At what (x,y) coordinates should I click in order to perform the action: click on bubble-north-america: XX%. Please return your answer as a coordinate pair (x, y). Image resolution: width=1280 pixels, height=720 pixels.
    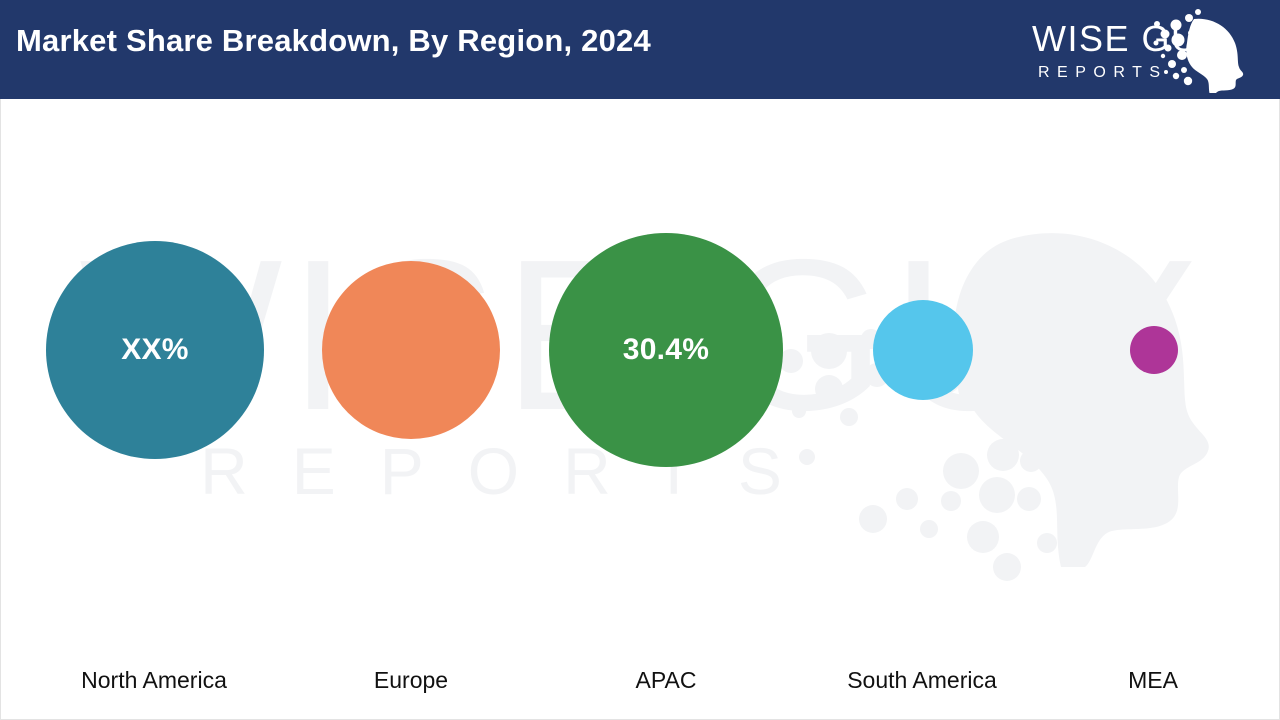
    Looking at the image, I should click on (155, 350).